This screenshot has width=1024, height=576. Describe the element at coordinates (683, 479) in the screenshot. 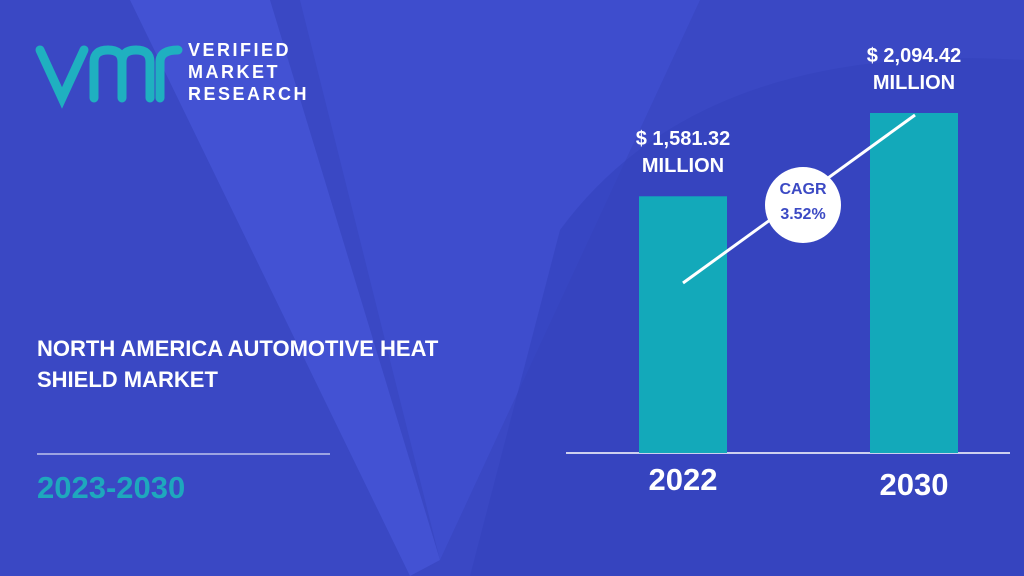

I see `x-tick-label: 2022` at that location.